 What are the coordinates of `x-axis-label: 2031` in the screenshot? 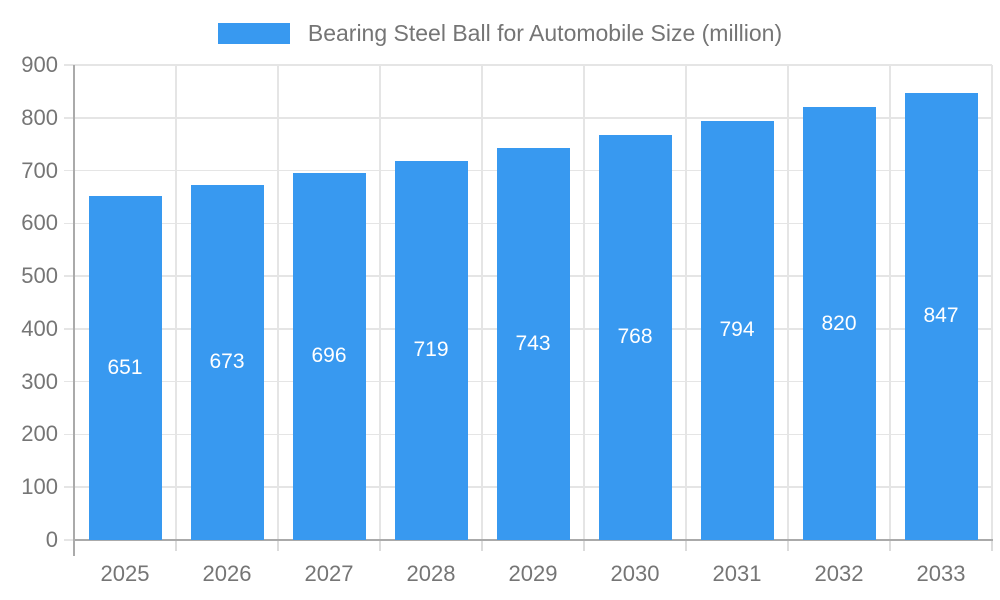 It's located at (737, 573).